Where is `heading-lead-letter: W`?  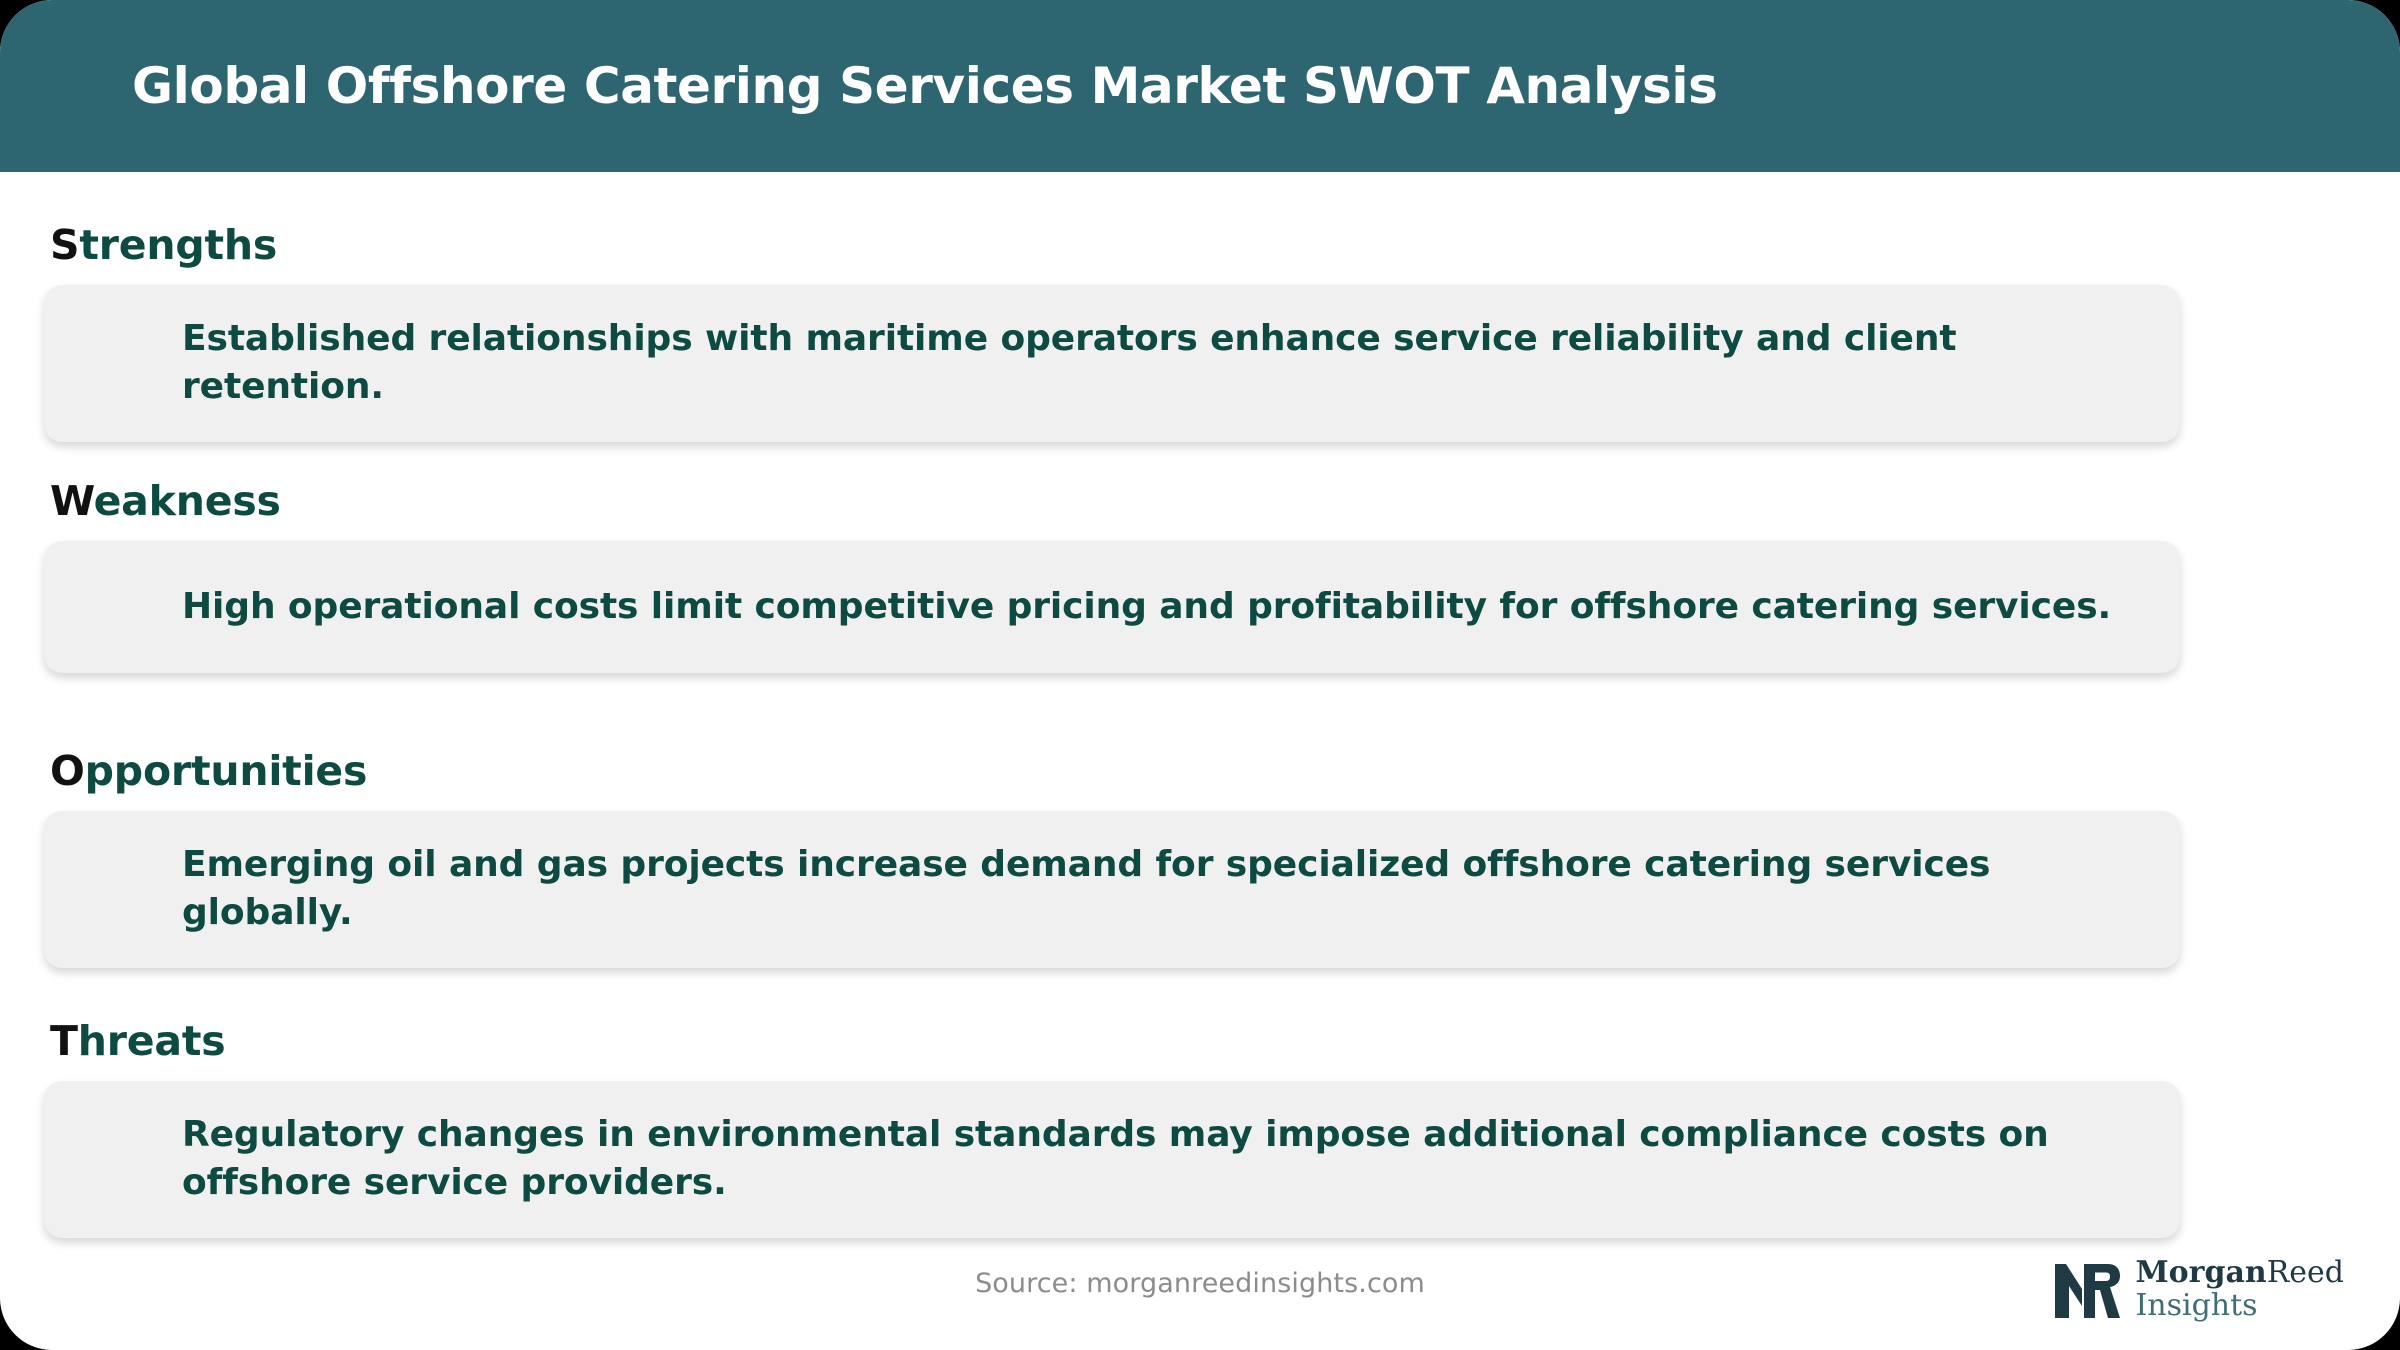 heading-lead-letter: W is located at coordinates (72, 501).